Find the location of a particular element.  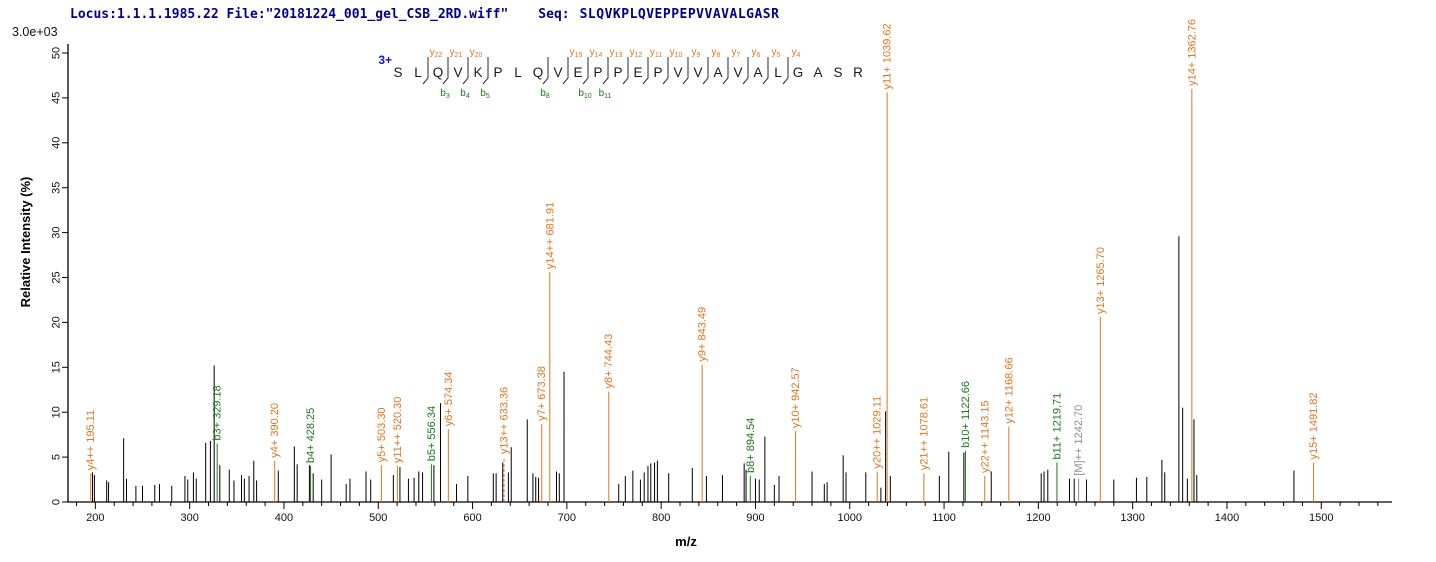

peak-annotation: b10+ 1122.66 is located at coordinates (966, 414).